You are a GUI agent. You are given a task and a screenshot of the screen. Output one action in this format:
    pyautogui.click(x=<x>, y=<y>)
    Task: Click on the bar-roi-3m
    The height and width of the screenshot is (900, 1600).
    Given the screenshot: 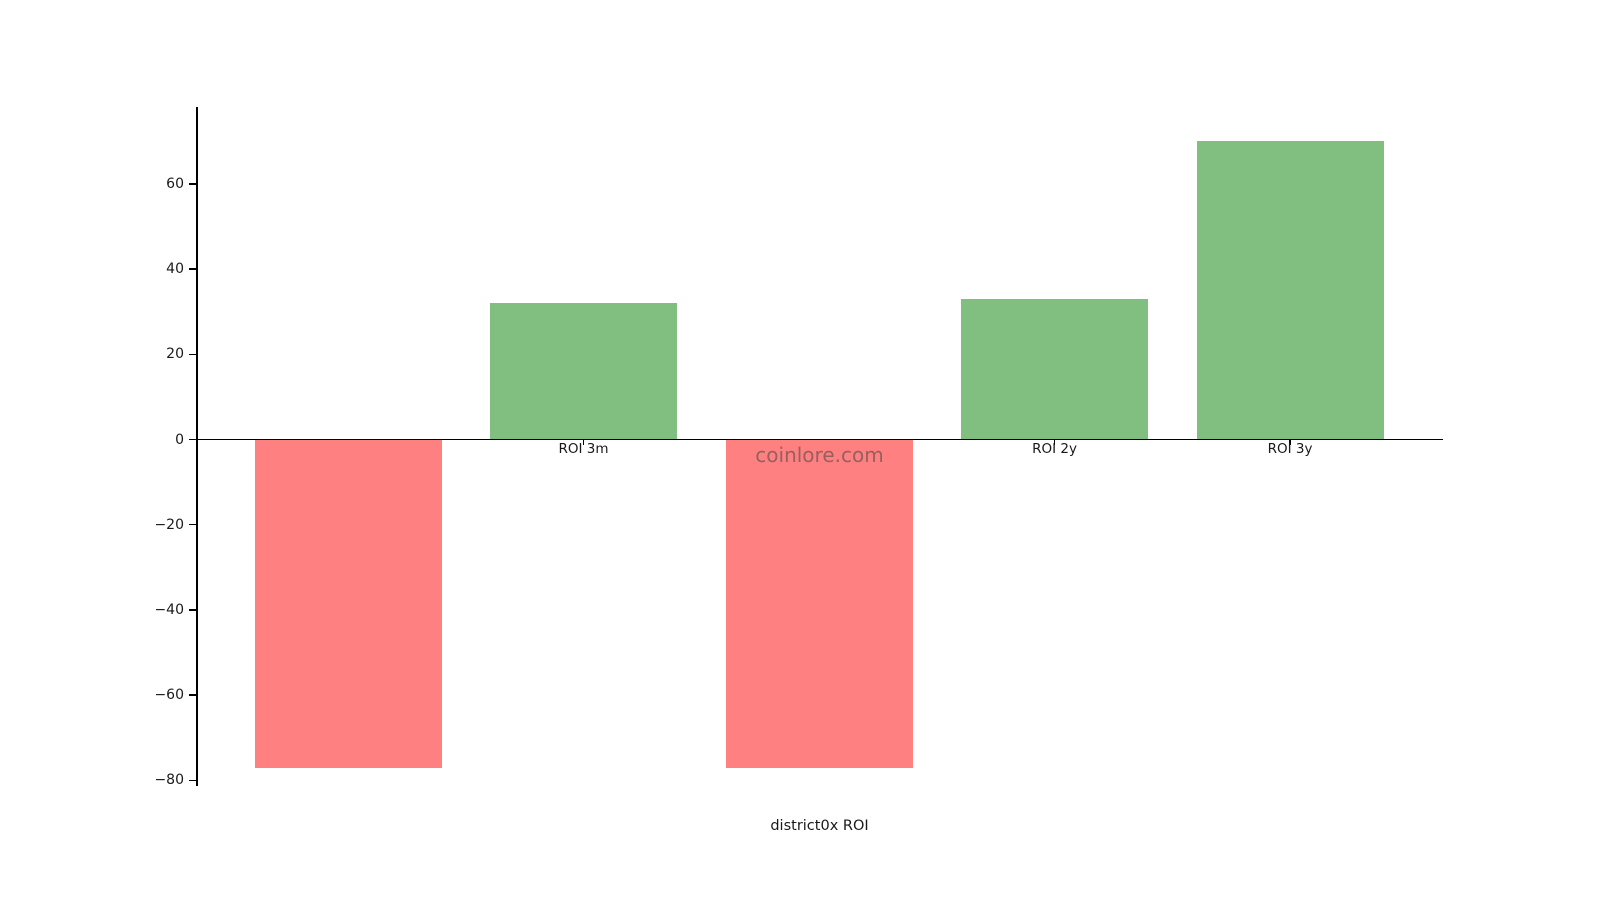 What is the action you would take?
    pyautogui.click(x=583, y=371)
    